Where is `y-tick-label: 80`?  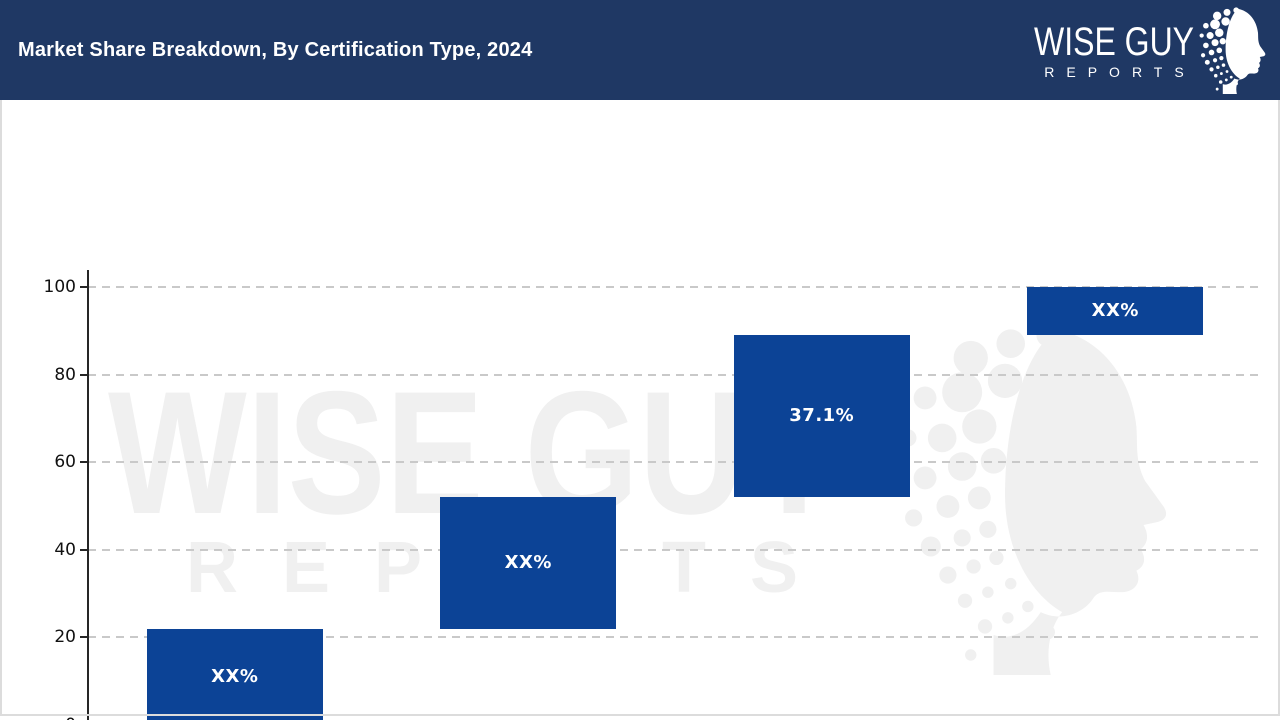
y-tick-label: 80 is located at coordinates (65, 374).